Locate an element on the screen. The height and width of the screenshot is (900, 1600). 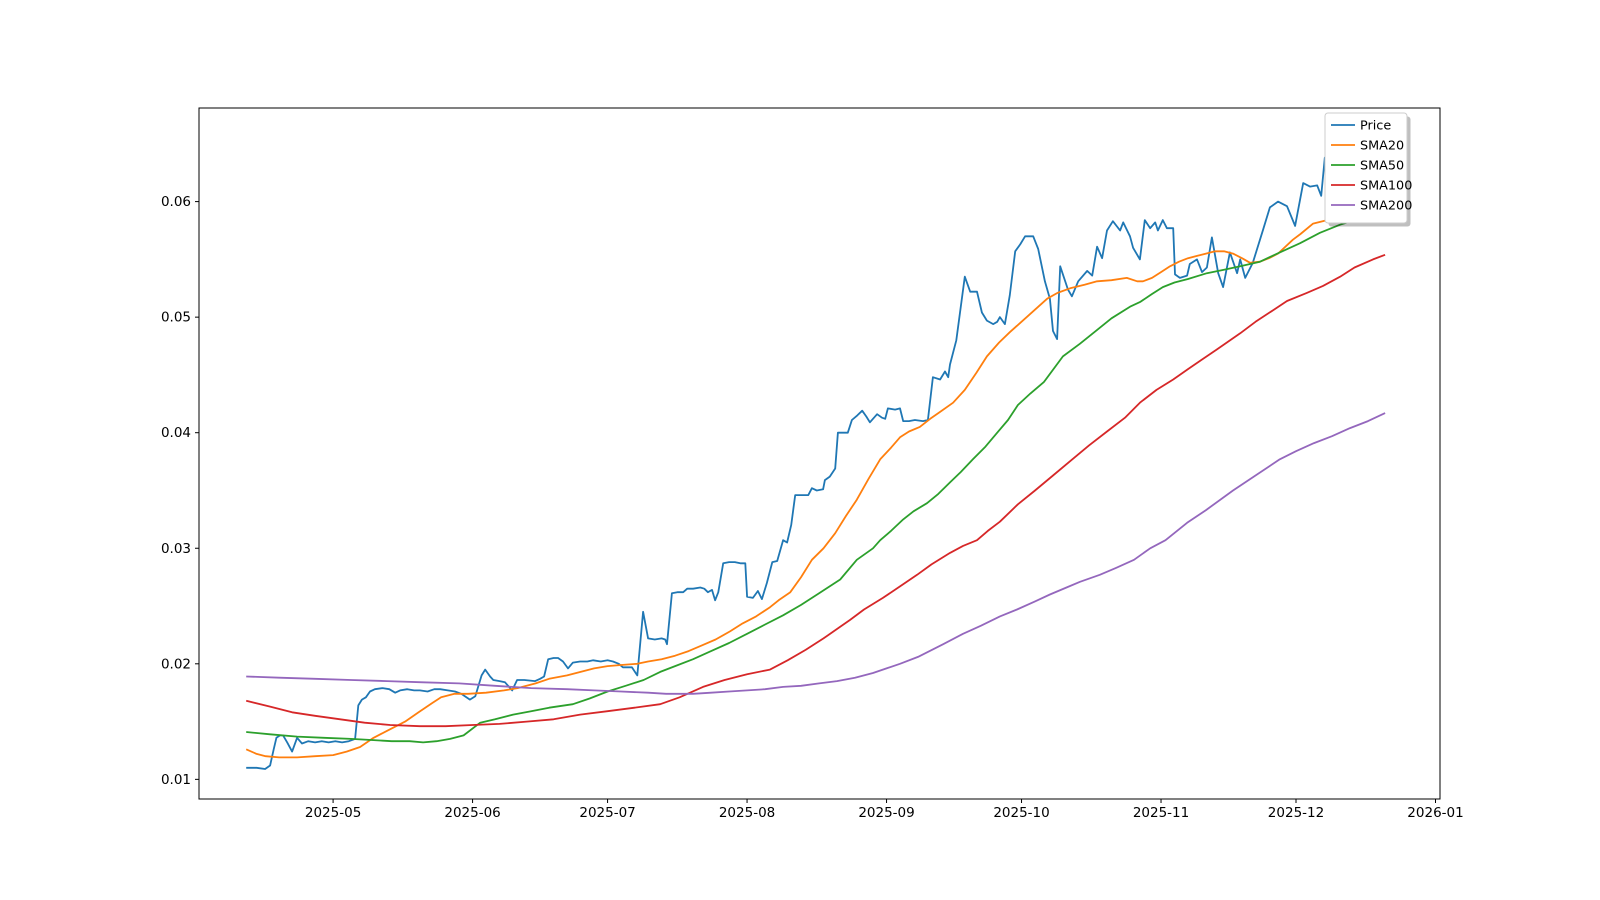
legend-item-price: Price is located at coordinates (1361, 125).